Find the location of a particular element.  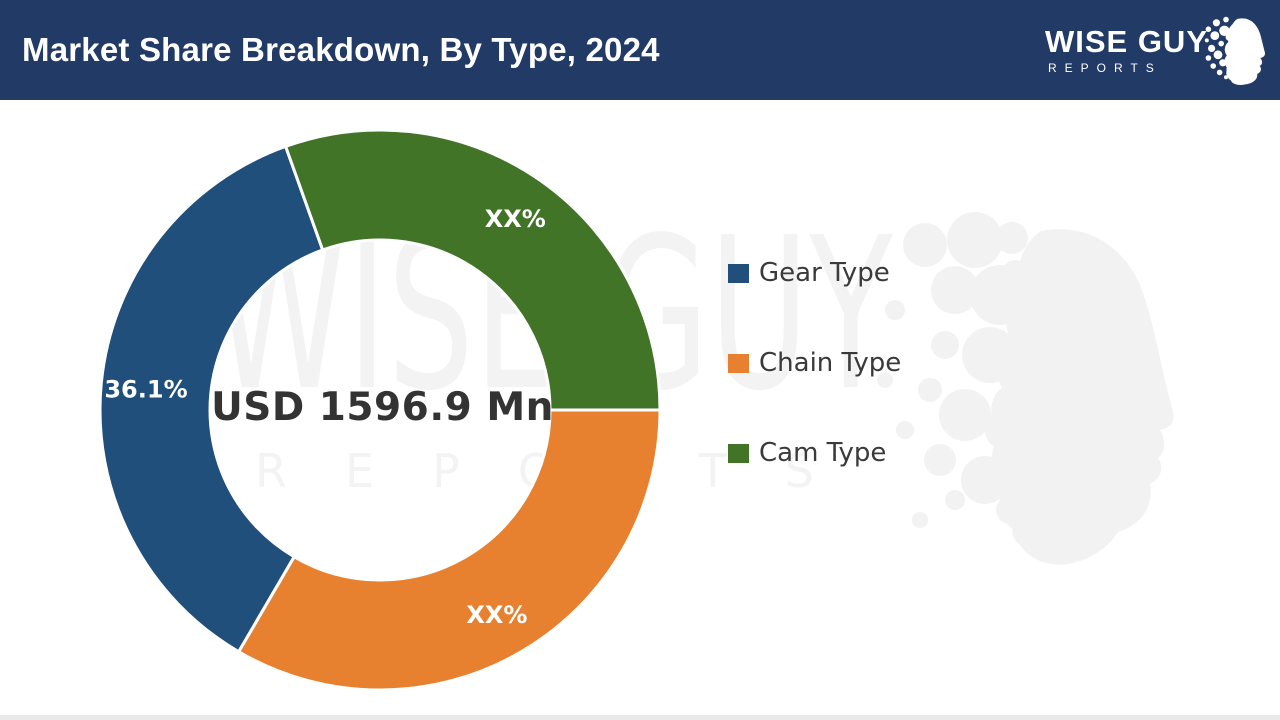

donut-segment-cam-type is located at coordinates (473, 270).